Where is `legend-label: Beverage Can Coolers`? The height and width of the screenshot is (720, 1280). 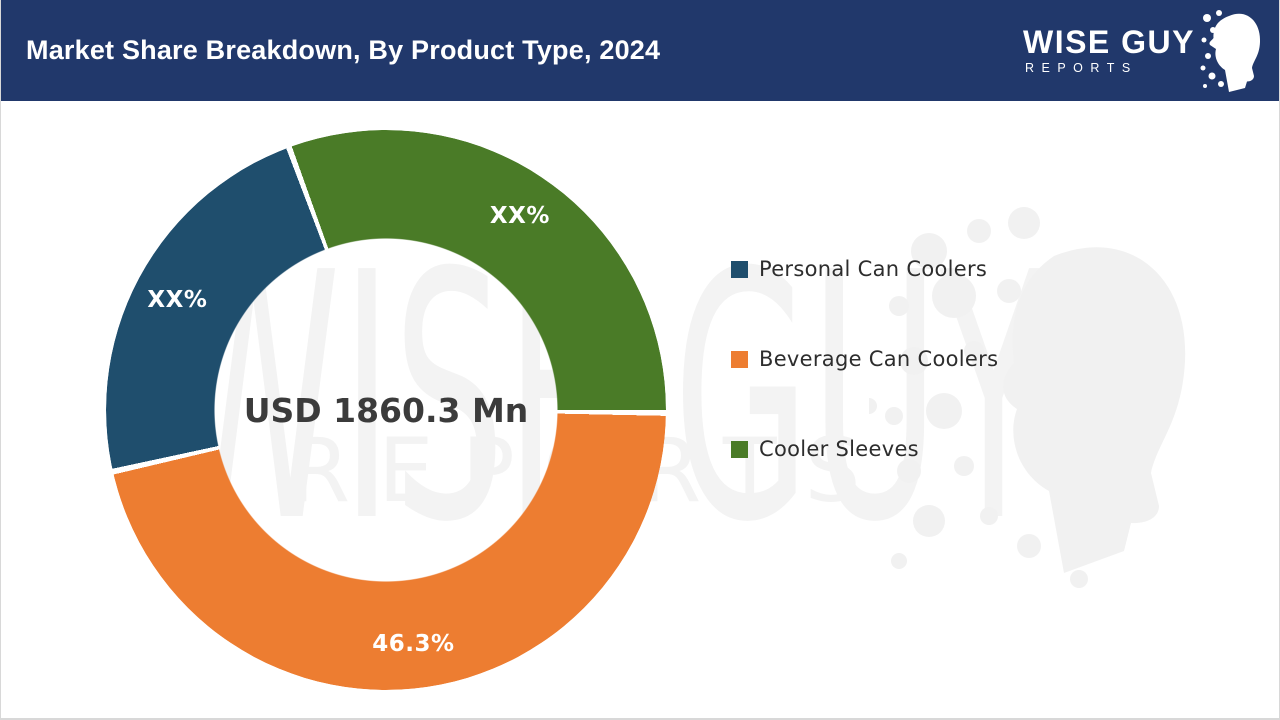
legend-label: Beverage Can Coolers is located at coordinates (879, 359).